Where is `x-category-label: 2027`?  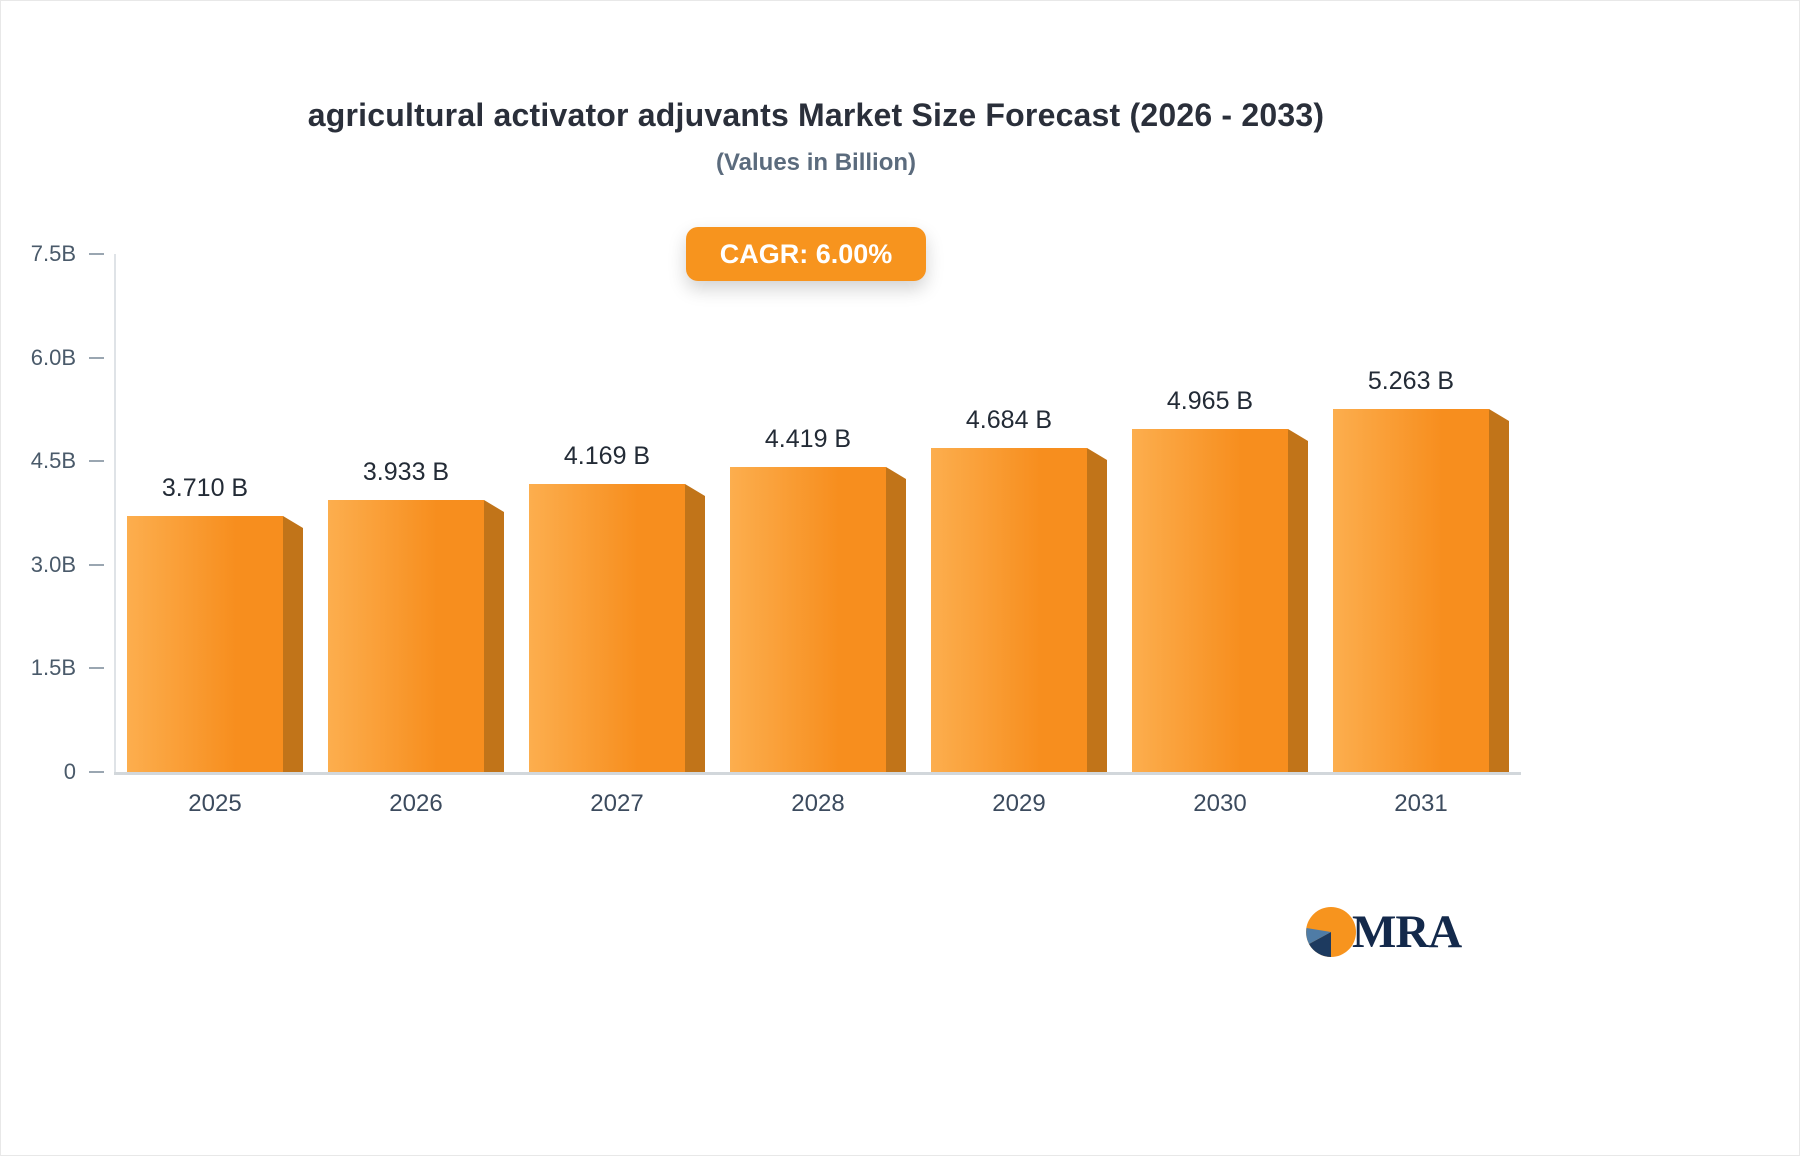 x-category-label: 2027 is located at coordinates (617, 803).